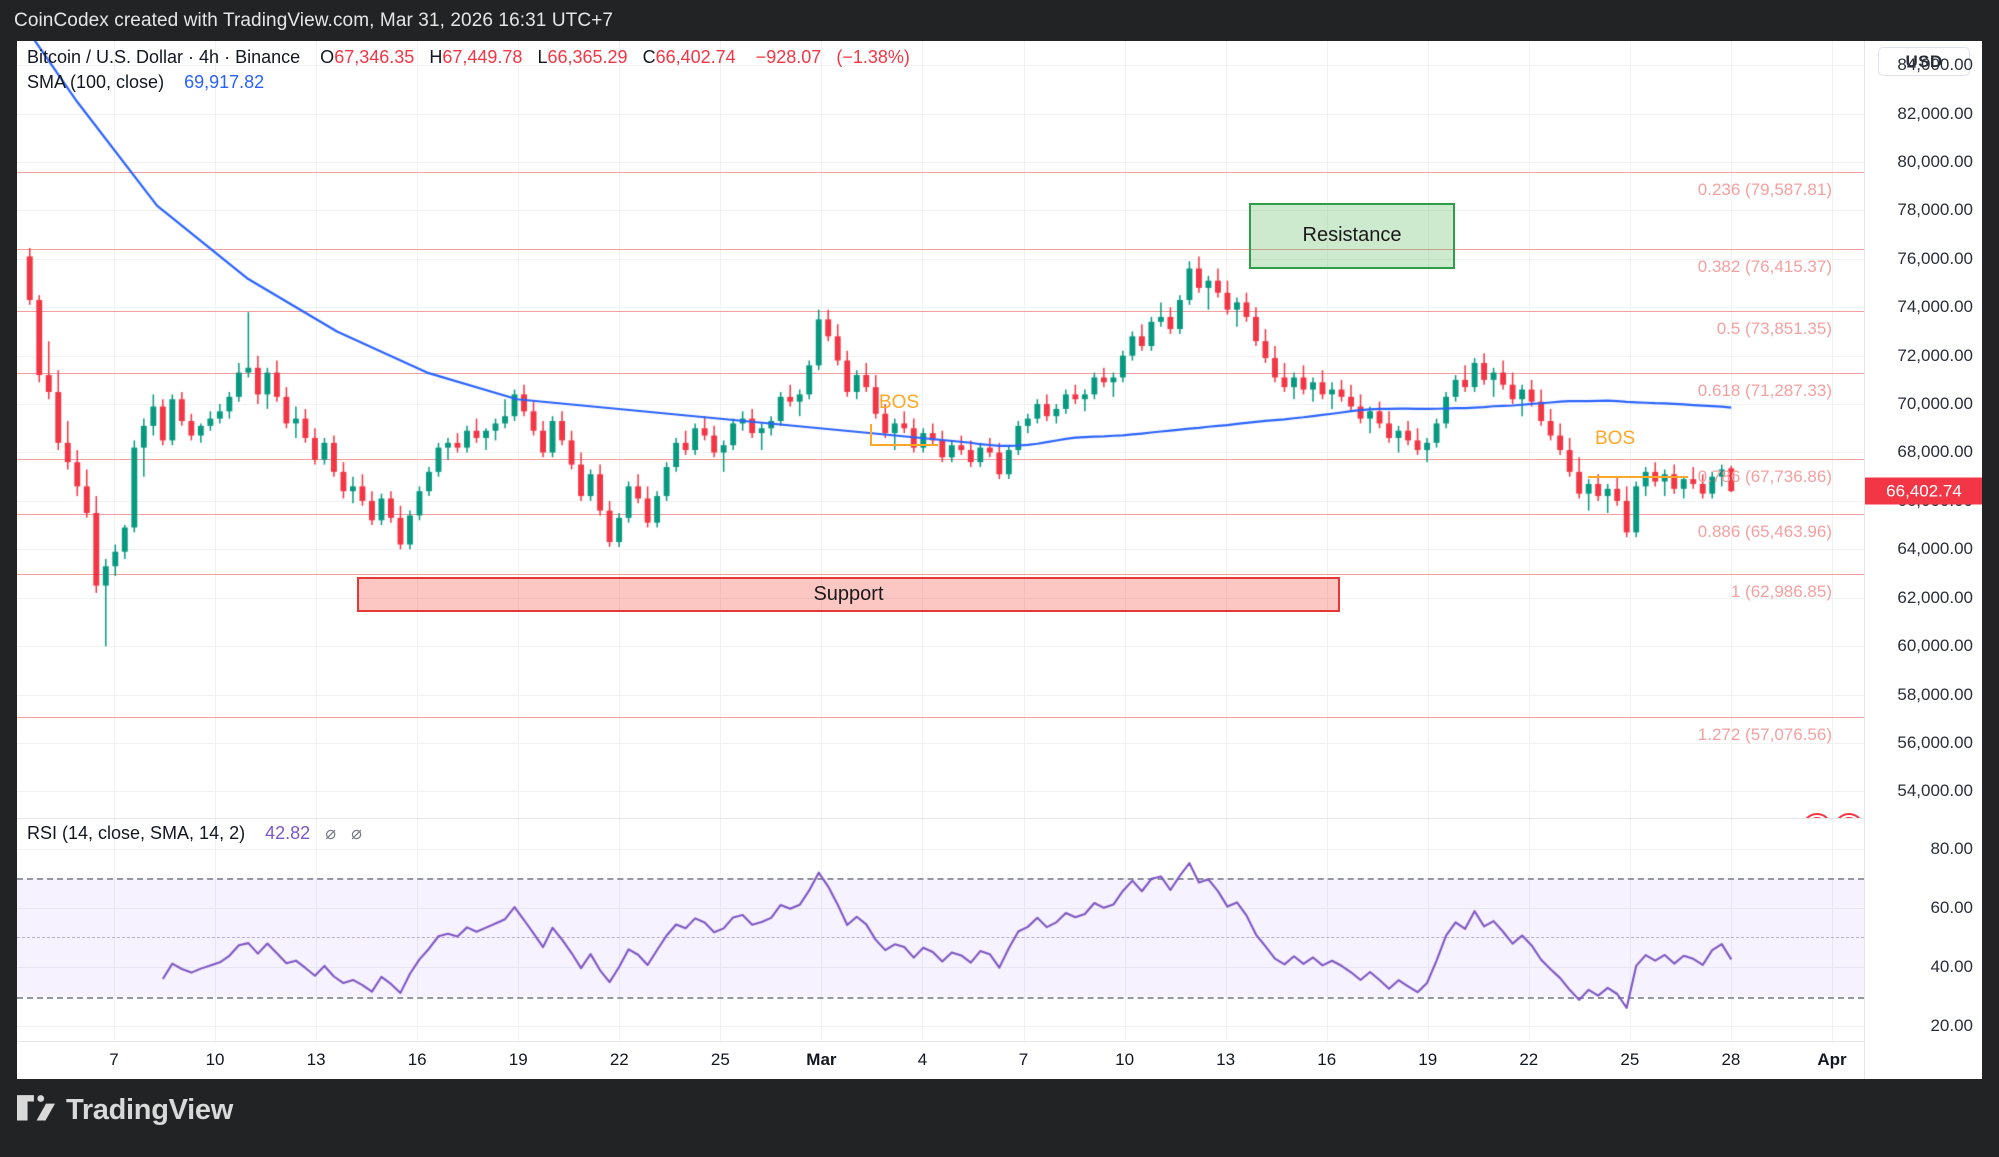 This screenshot has height=1157, width=1999. What do you see at coordinates (1935, 113) in the screenshot?
I see `price-axis-tick: 82,000.00` at bounding box center [1935, 113].